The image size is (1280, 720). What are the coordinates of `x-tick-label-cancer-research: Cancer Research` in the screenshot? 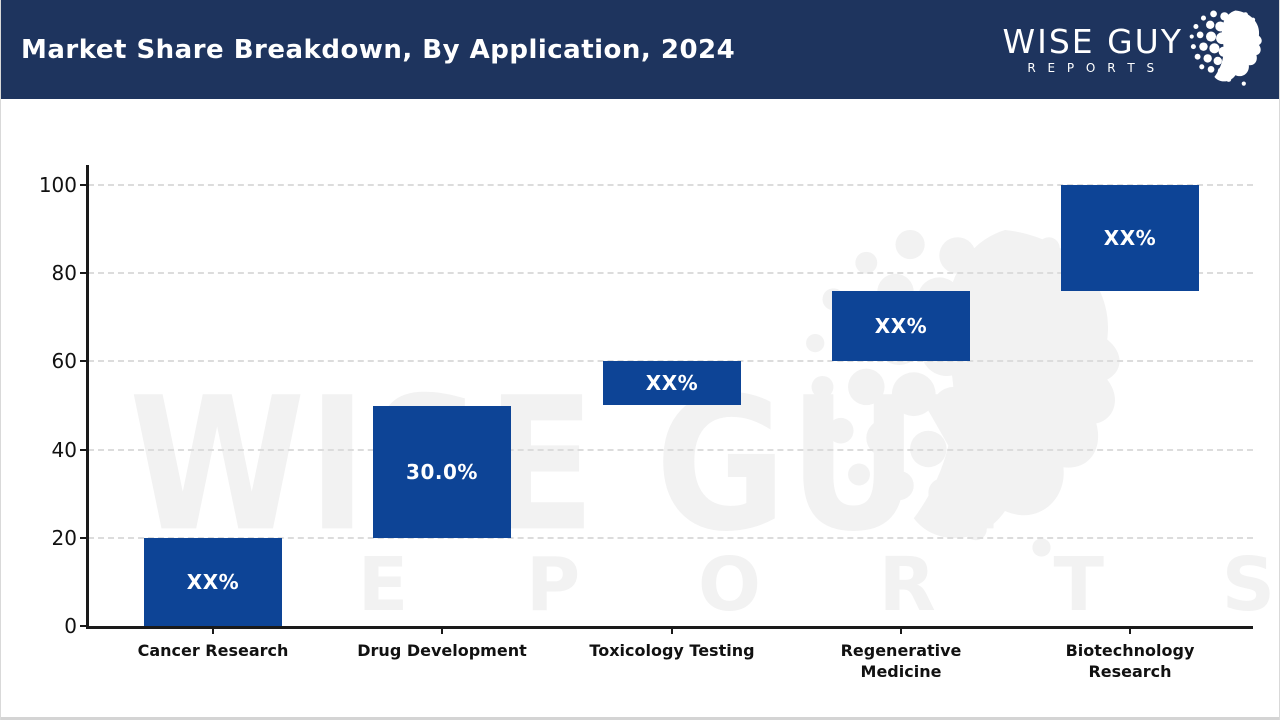 It's located at (213, 650).